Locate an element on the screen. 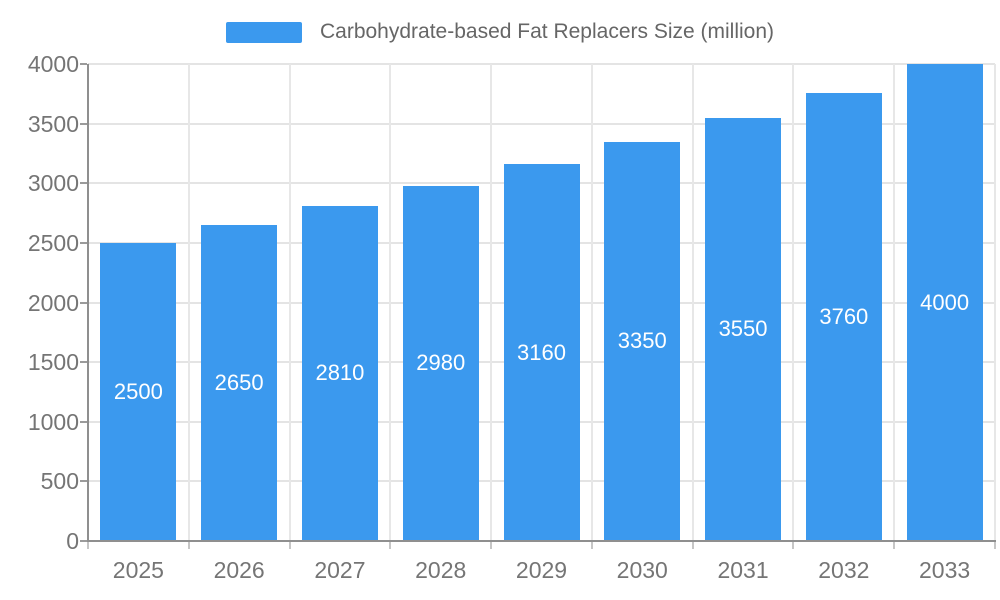  x-axis-tick-label: 2025 is located at coordinates (138, 570).